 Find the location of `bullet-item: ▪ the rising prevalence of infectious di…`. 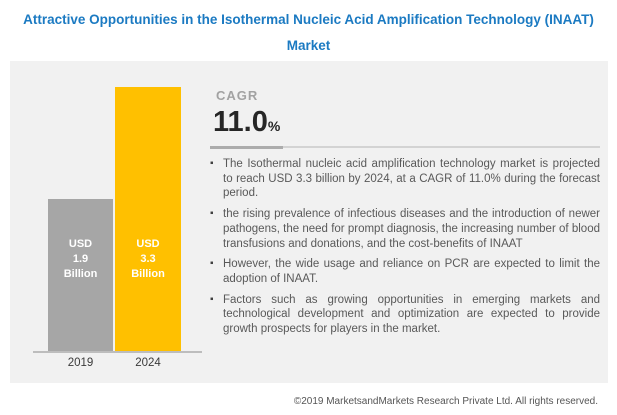

bullet-item: ▪ the rising prevalence of infectious di… is located at coordinates (405, 229).